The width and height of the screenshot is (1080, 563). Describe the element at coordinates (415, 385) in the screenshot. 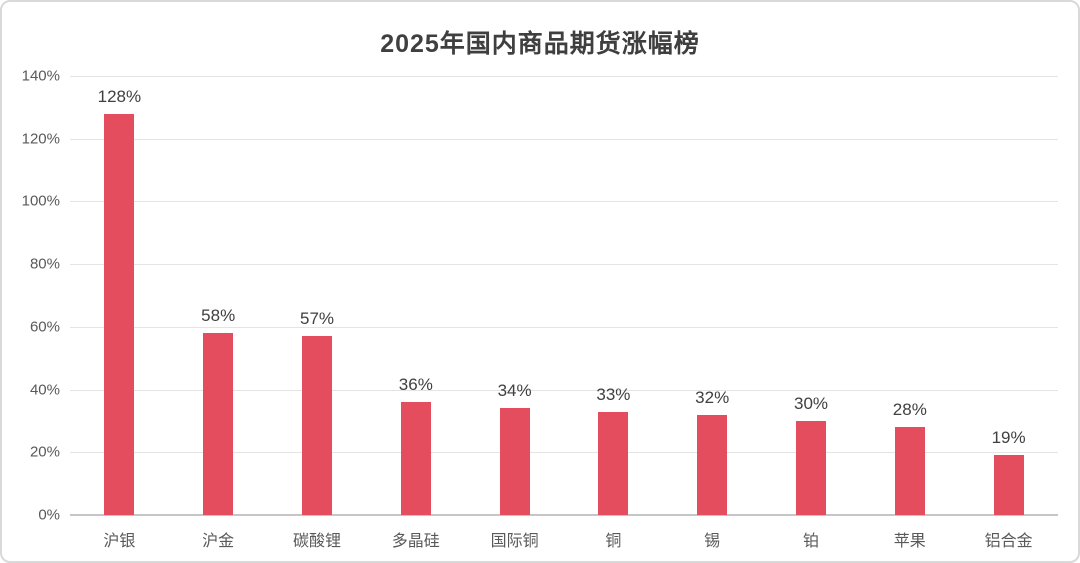

I see `bar-value-label: 36%` at that location.